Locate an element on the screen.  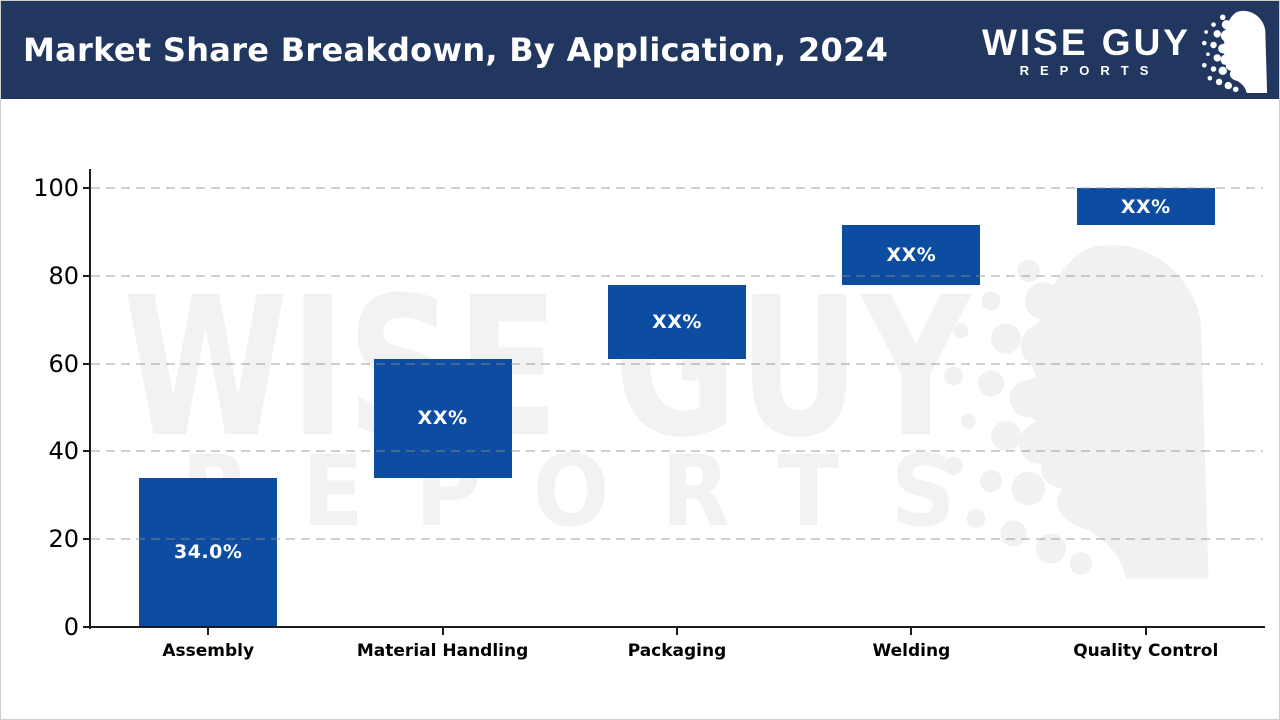
x-axis-category-label: Welding is located at coordinates (911, 651).